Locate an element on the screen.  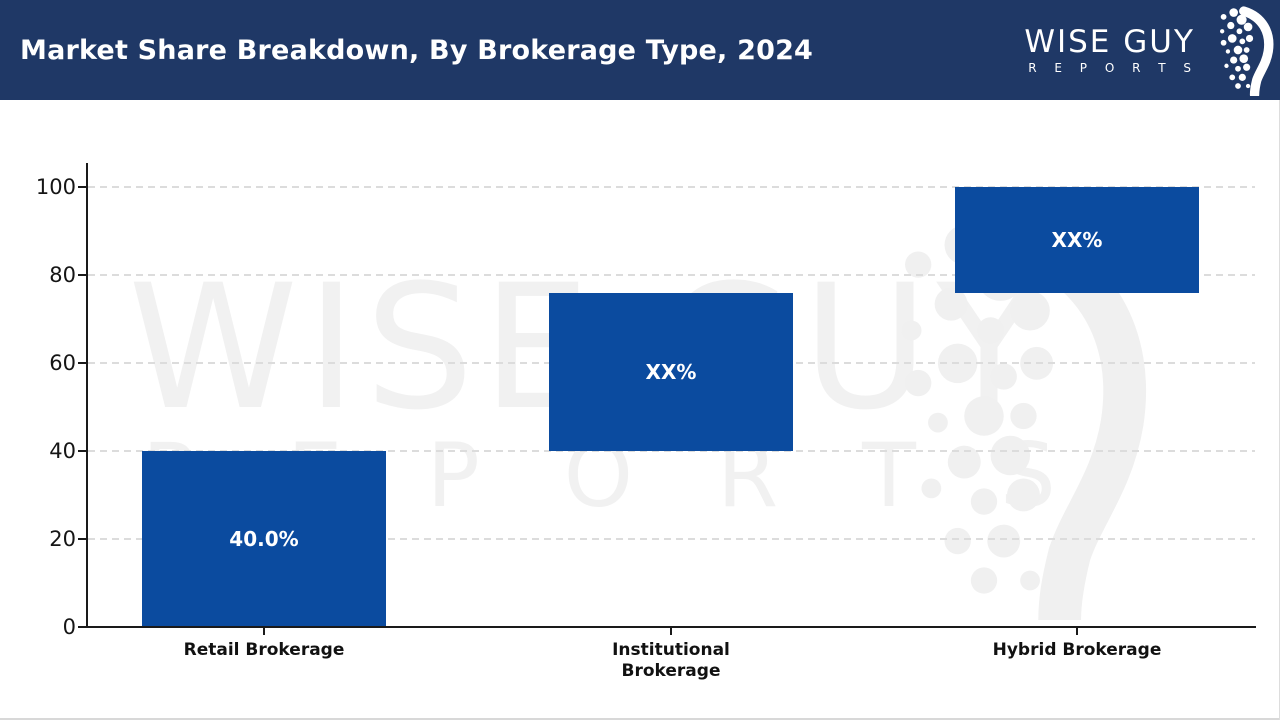
wise-guy-reports-logo: WISE GUY R E P O R T S is located at coordinates (1147, 50).